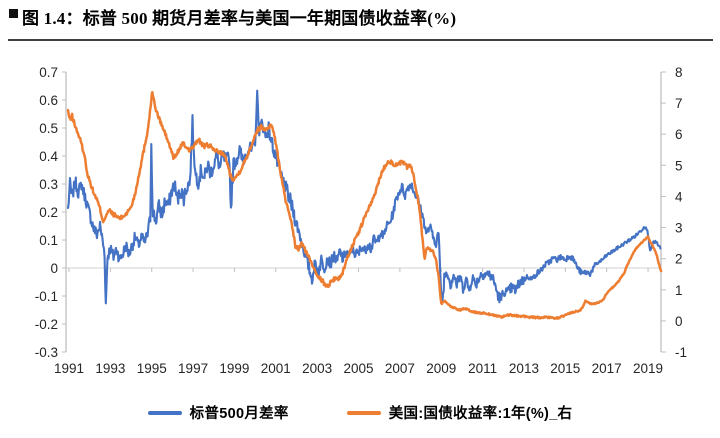 Image resolution: width=720 pixels, height=438 pixels. What do you see at coordinates (69, 368) in the screenshot?
I see `x-axis-tick-label: 1991` at bounding box center [69, 368].